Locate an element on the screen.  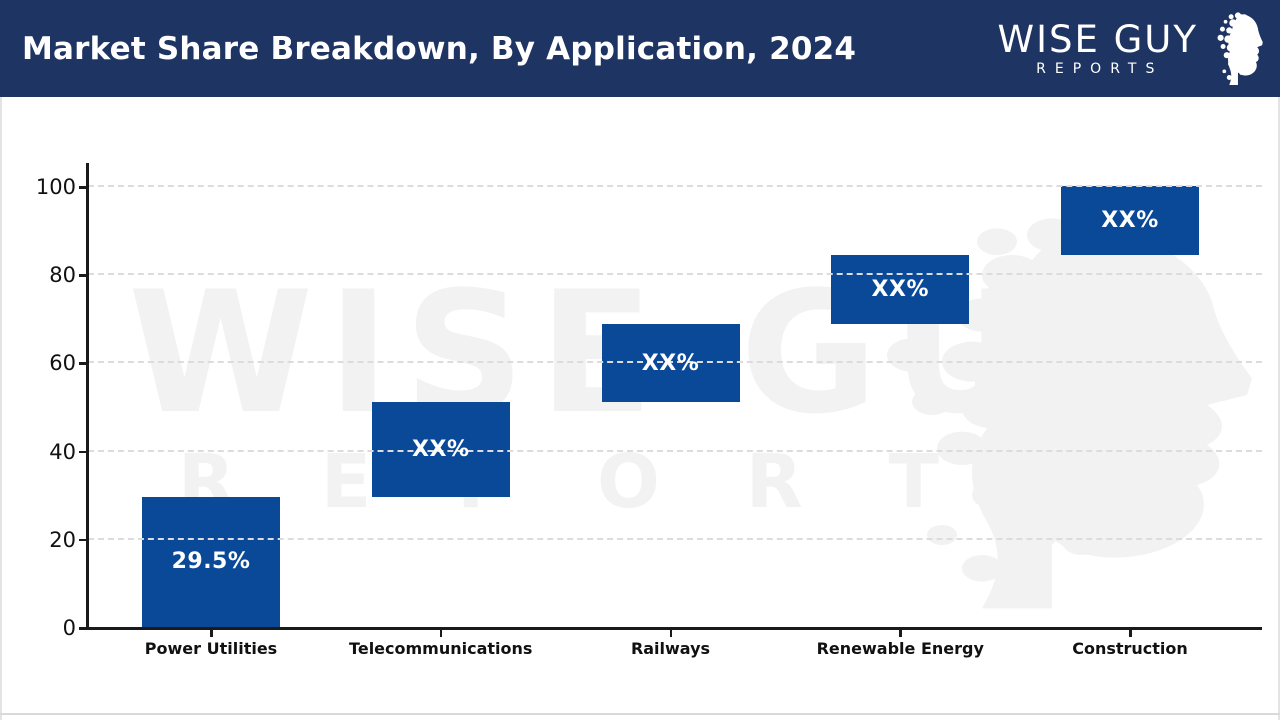
y-tick-label-0: 0 is located at coordinates (69, 628).